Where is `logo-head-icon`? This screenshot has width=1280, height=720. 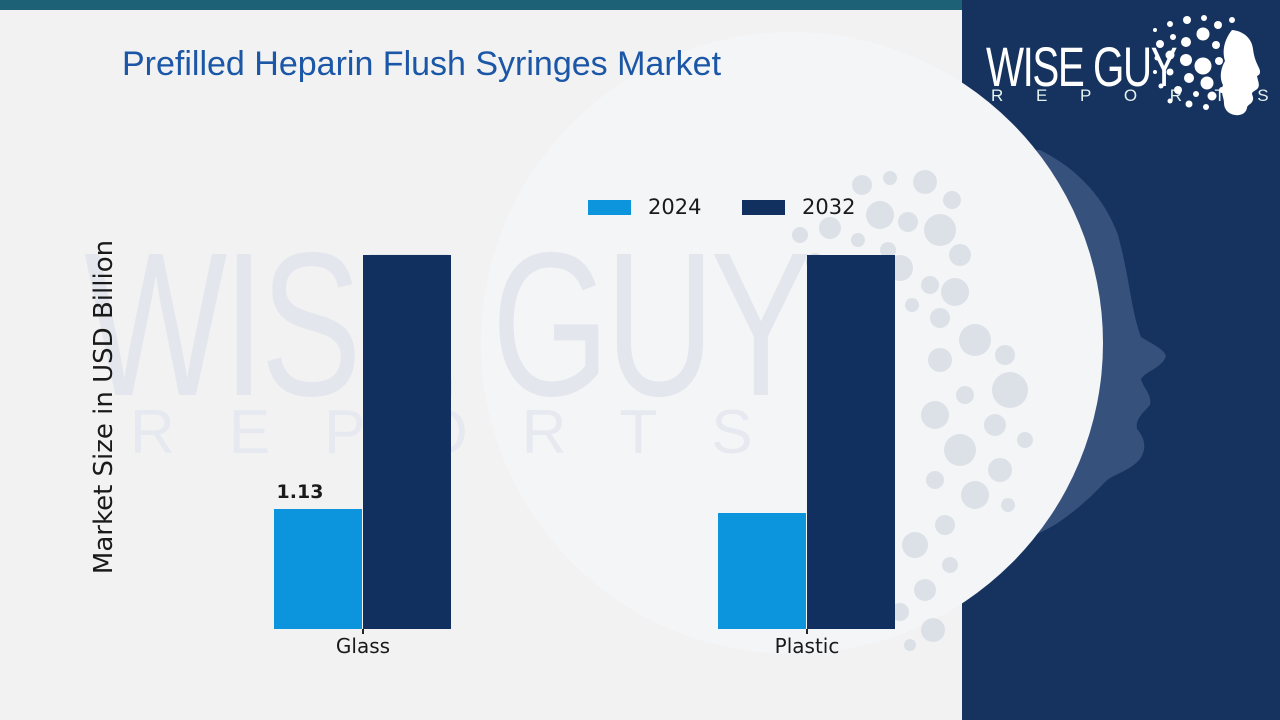 logo-head-icon is located at coordinates (1207, 65).